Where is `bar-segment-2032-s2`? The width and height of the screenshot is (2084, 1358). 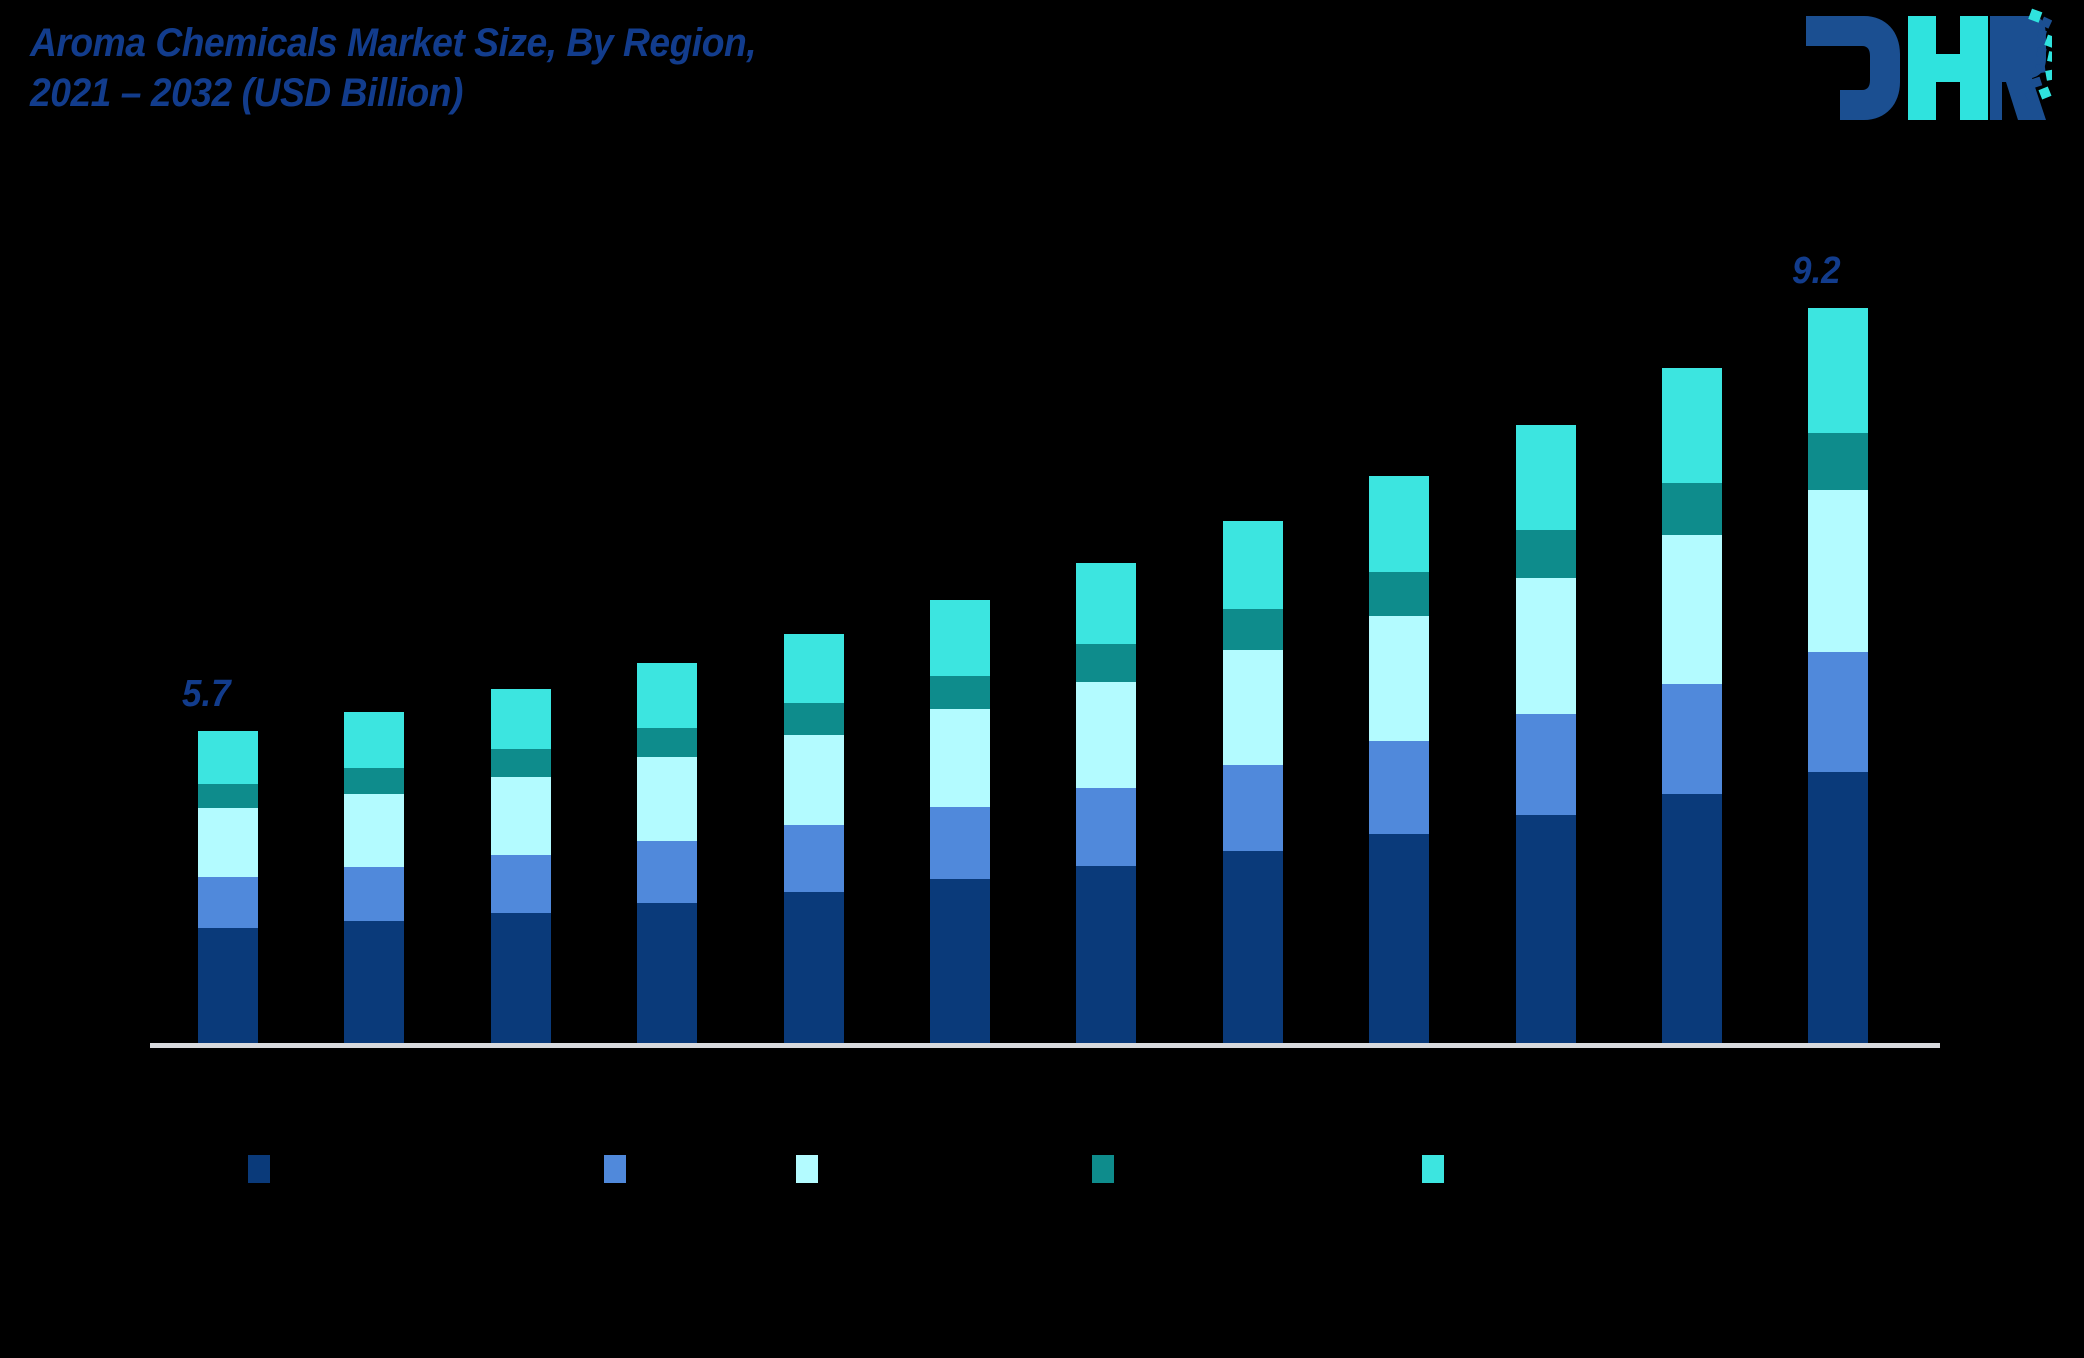 bar-segment-2032-s2 is located at coordinates (1838, 570).